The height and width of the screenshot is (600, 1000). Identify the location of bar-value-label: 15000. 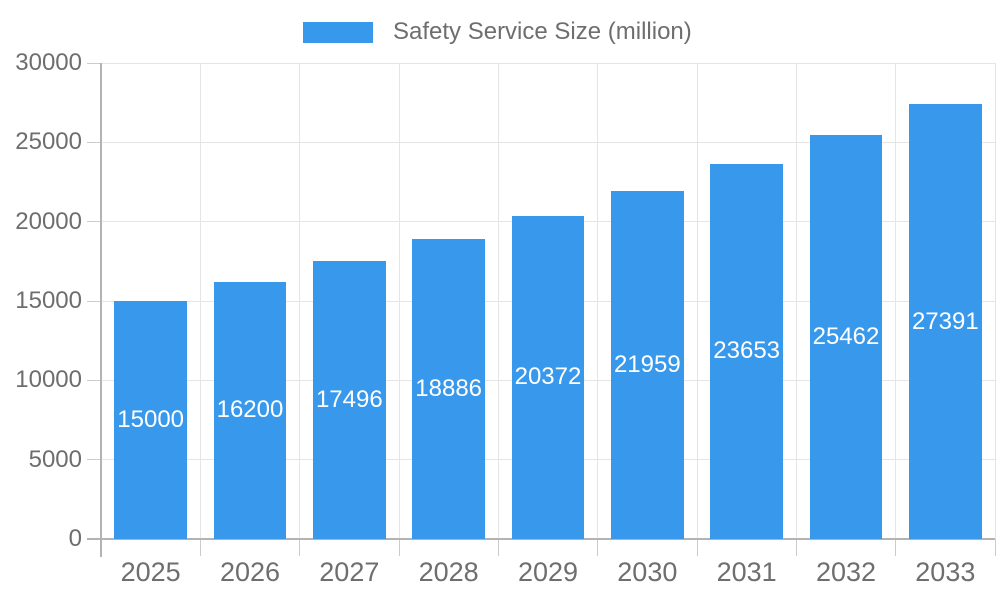
(151, 419).